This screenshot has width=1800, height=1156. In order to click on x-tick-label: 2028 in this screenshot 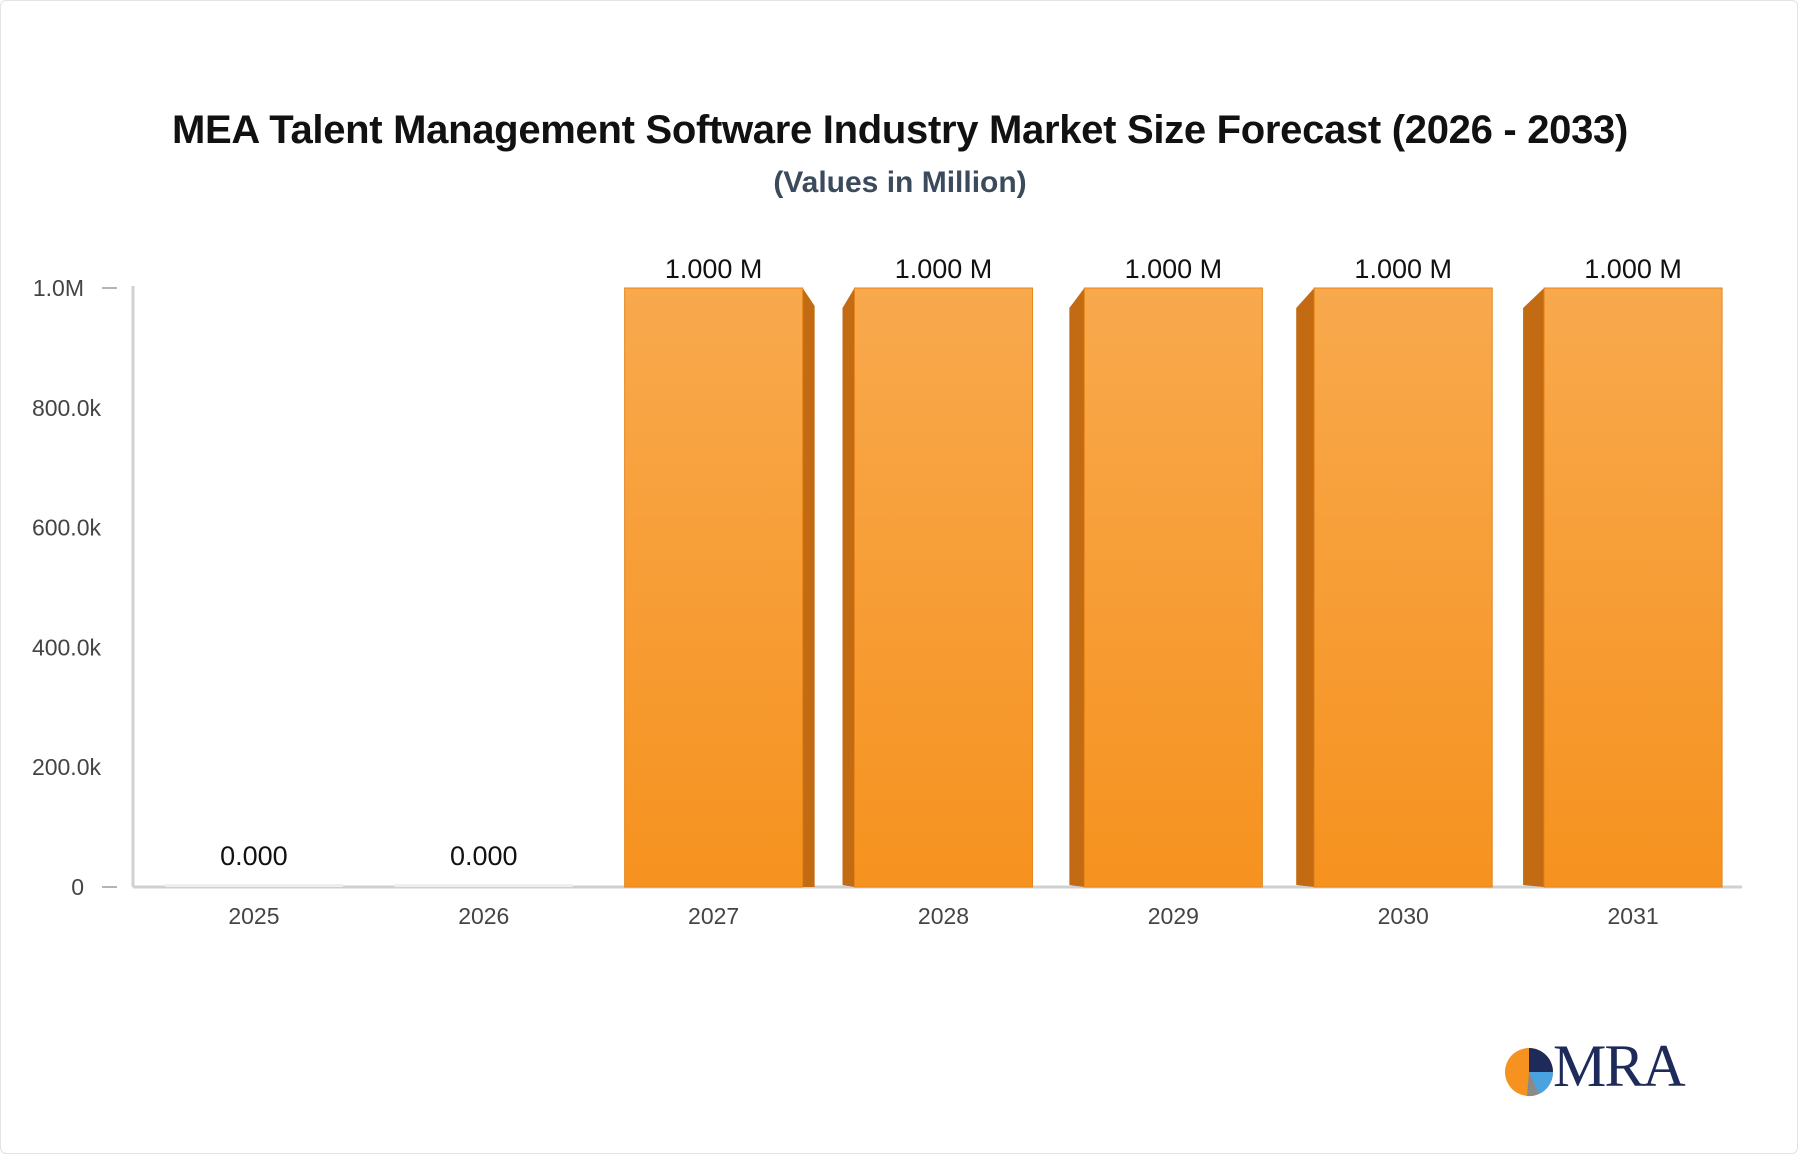, I will do `click(943, 916)`.